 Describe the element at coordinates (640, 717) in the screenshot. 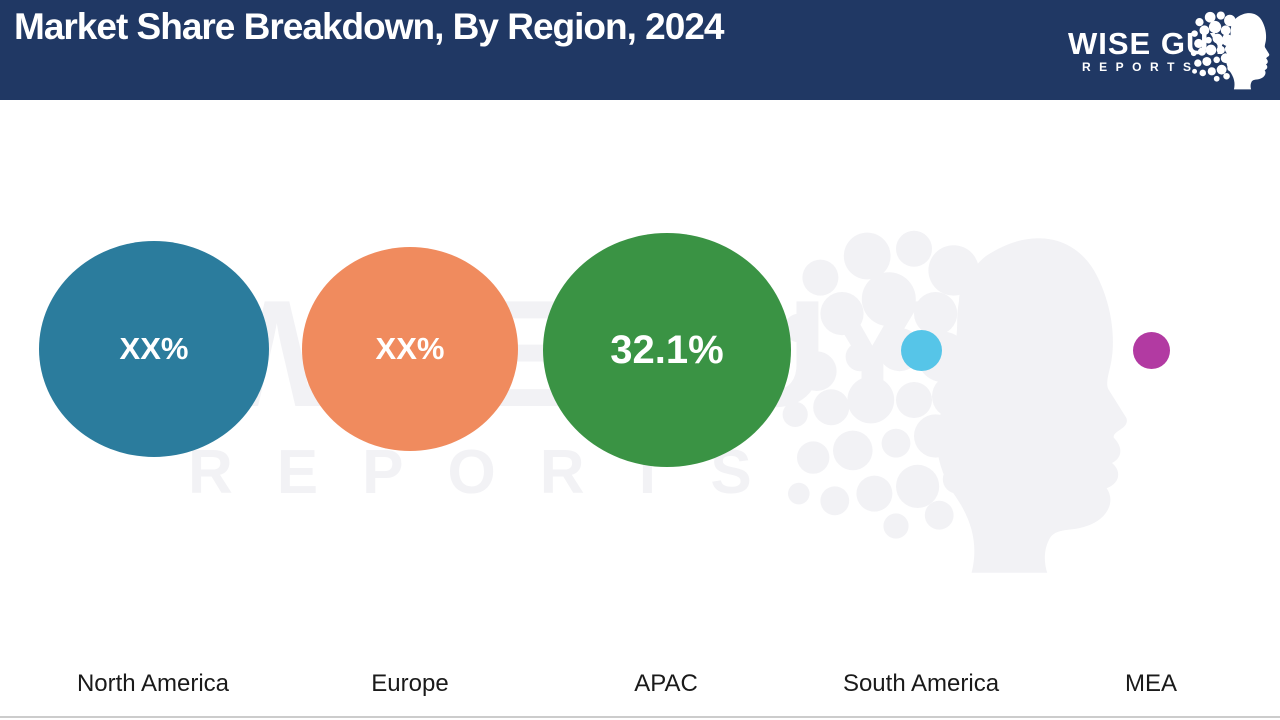

I see `bottom-divider` at that location.